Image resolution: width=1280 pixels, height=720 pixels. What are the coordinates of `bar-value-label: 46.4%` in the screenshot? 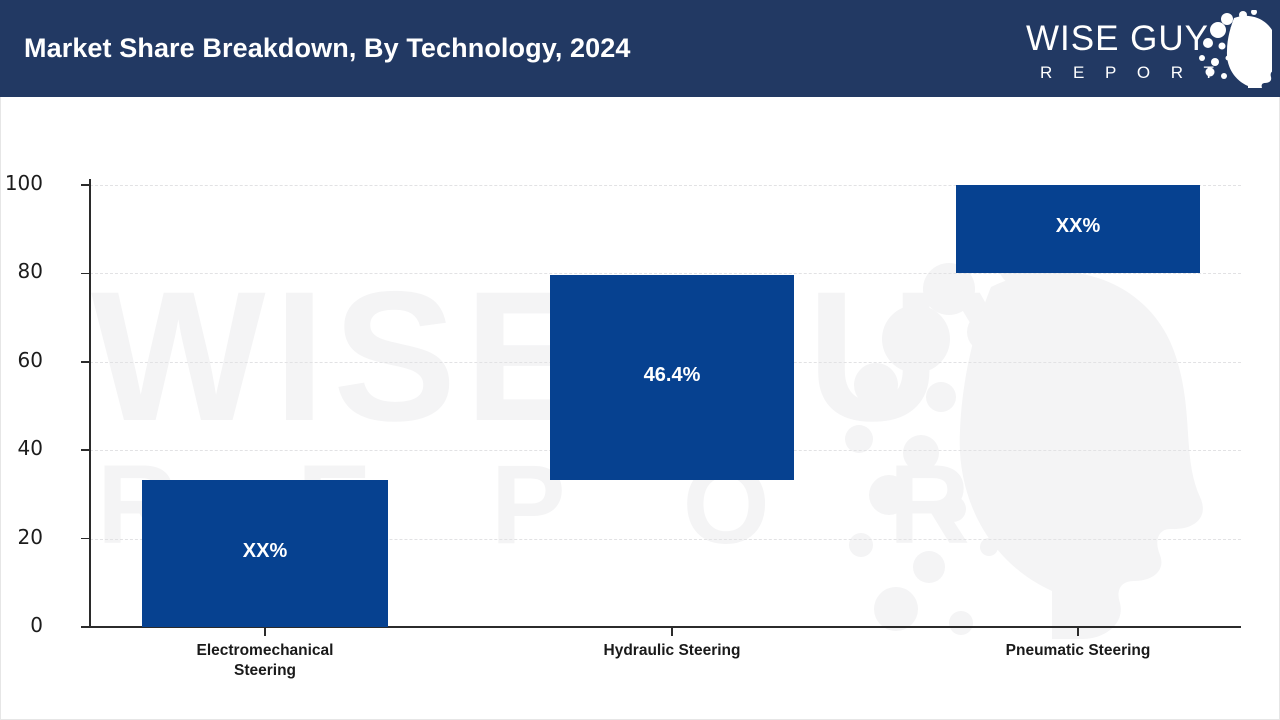 It's located at (672, 374).